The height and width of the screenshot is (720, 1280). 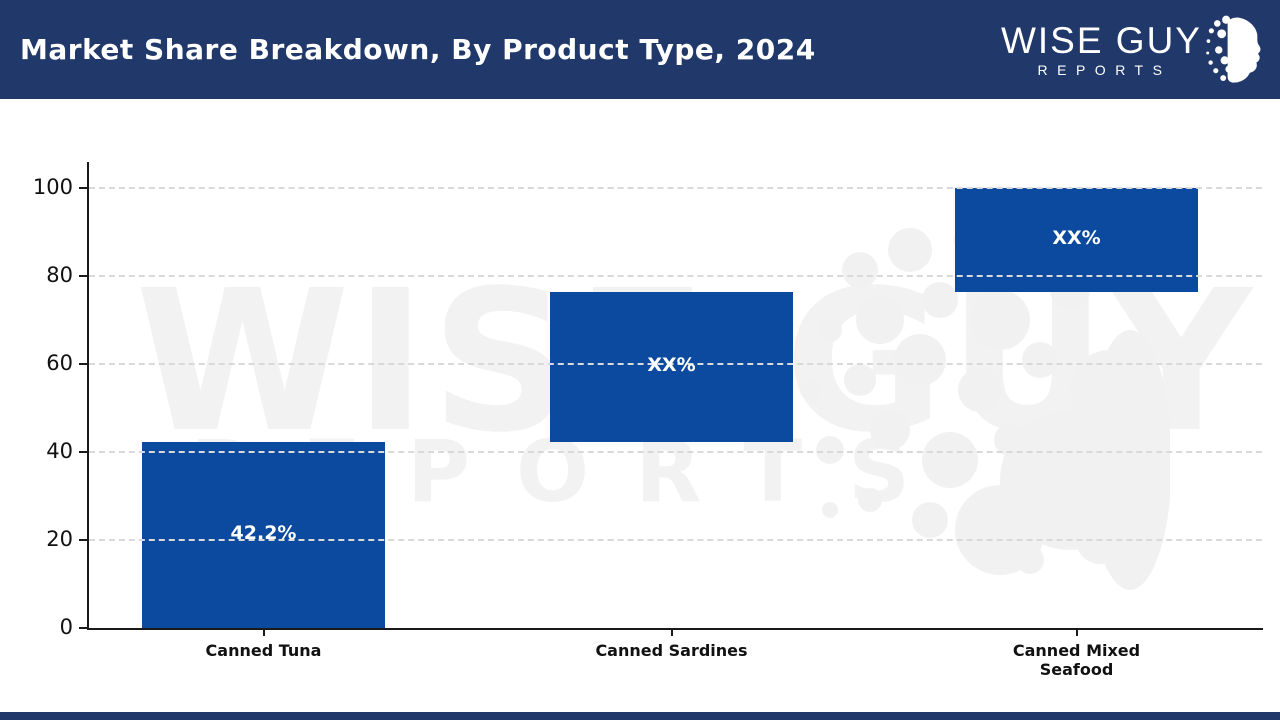 I want to click on logo-text-block: WISE GUY REPORTS, so click(x=1101, y=48).